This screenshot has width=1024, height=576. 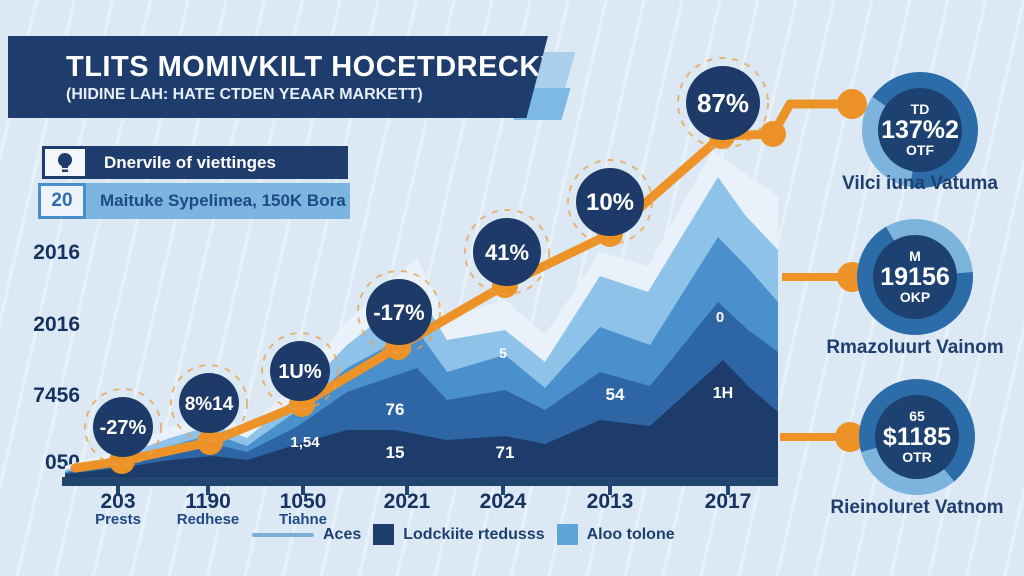 I want to click on dark-square-swatch-icon, so click(x=384, y=534).